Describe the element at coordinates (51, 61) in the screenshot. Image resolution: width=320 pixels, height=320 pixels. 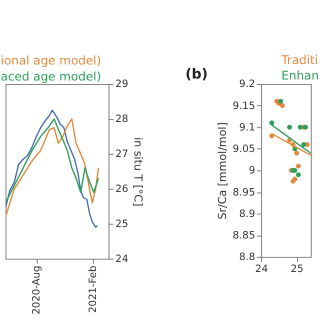
I see `text: ional age model)` at that location.